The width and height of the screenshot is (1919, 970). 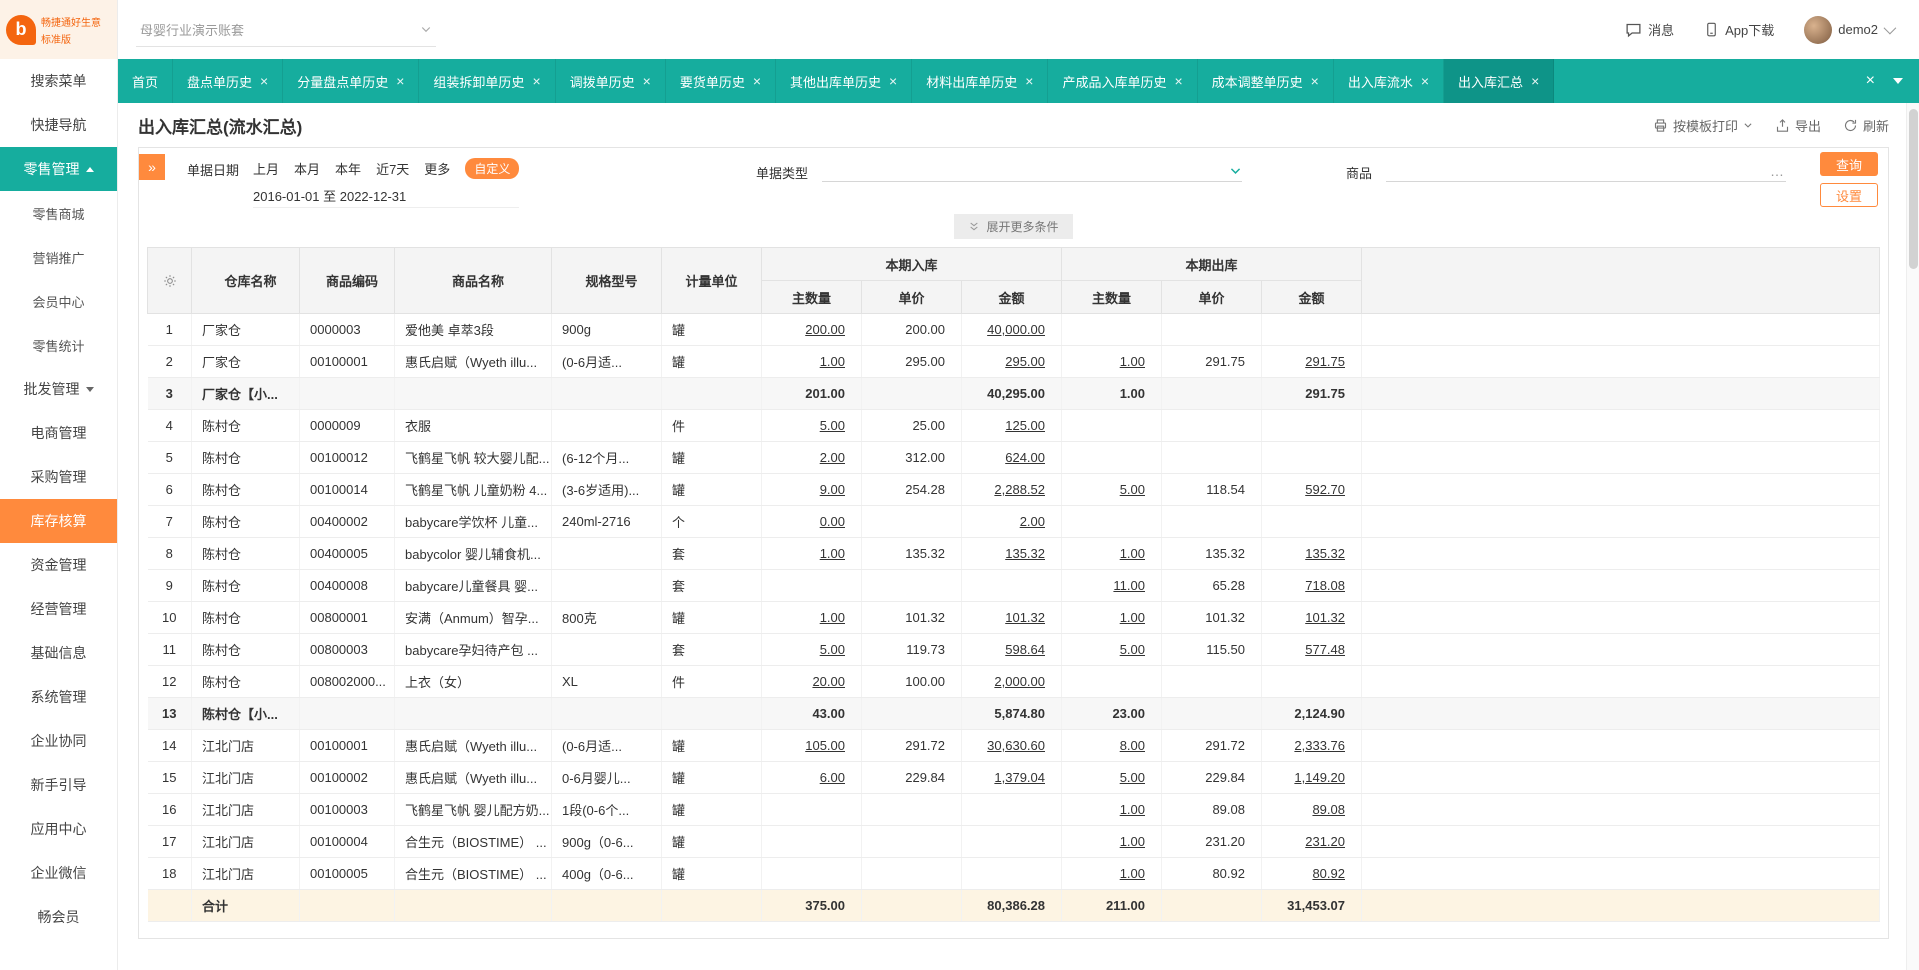 I want to click on drilldown-link: 89.08, so click(x=1328, y=809).